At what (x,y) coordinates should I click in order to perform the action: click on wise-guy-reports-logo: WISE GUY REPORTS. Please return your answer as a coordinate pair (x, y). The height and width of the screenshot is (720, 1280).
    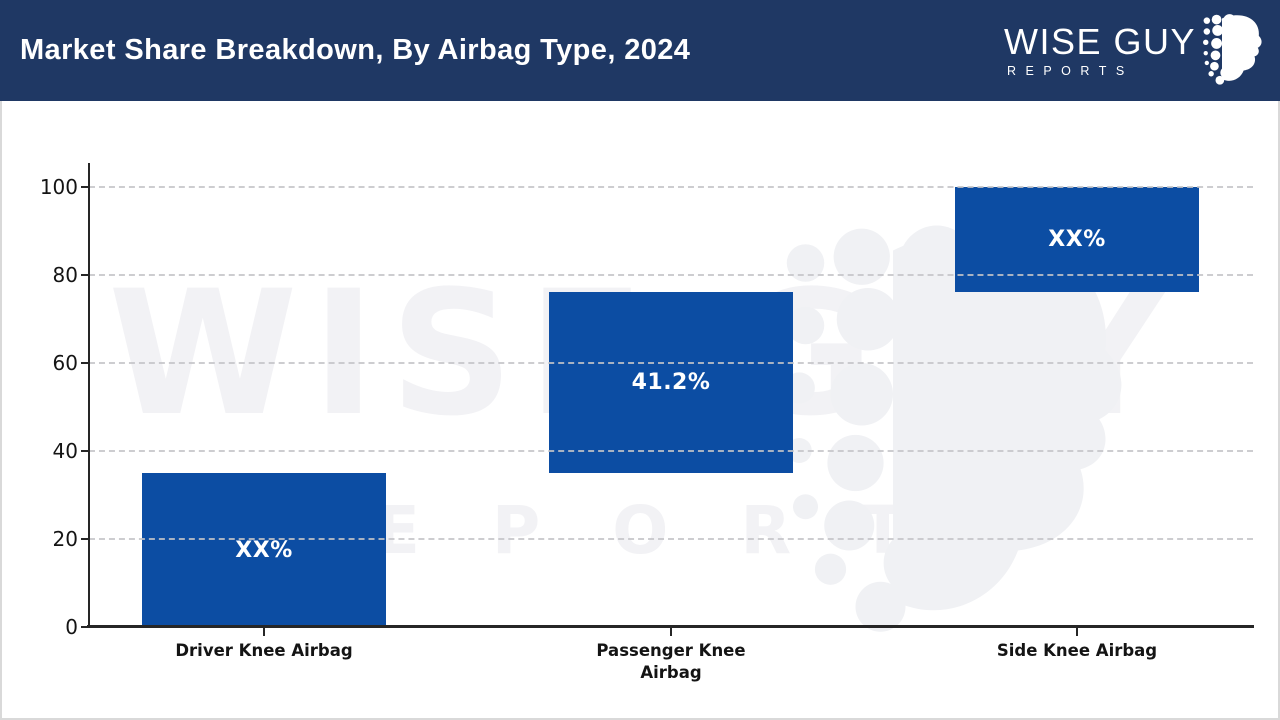
    Looking at the image, I should click on (1137, 50).